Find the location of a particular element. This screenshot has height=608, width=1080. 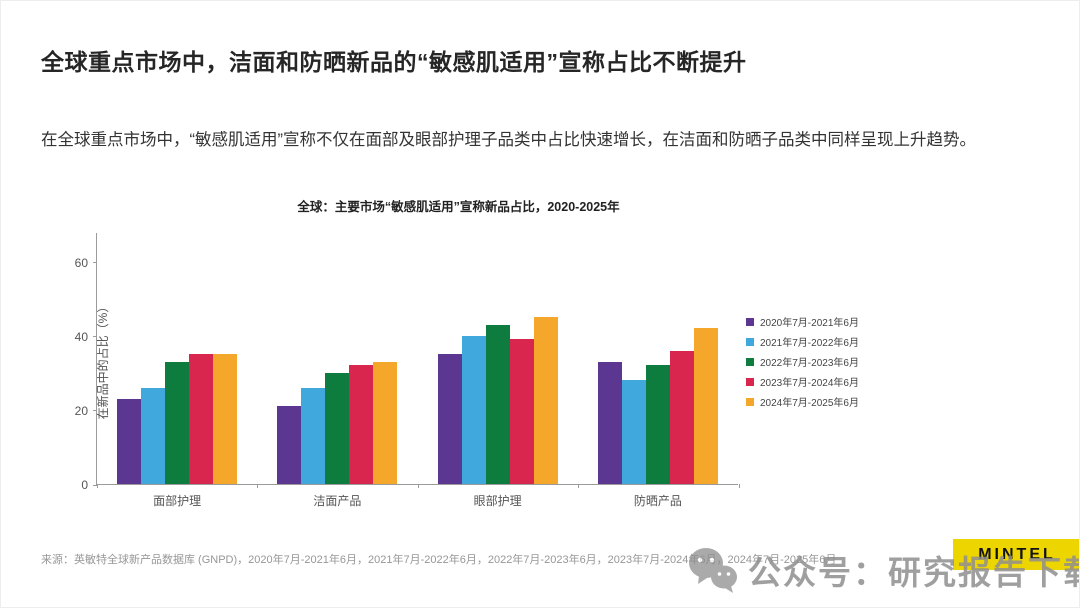

legend-label: 2020年7月-2021年6月 is located at coordinates (809, 323).